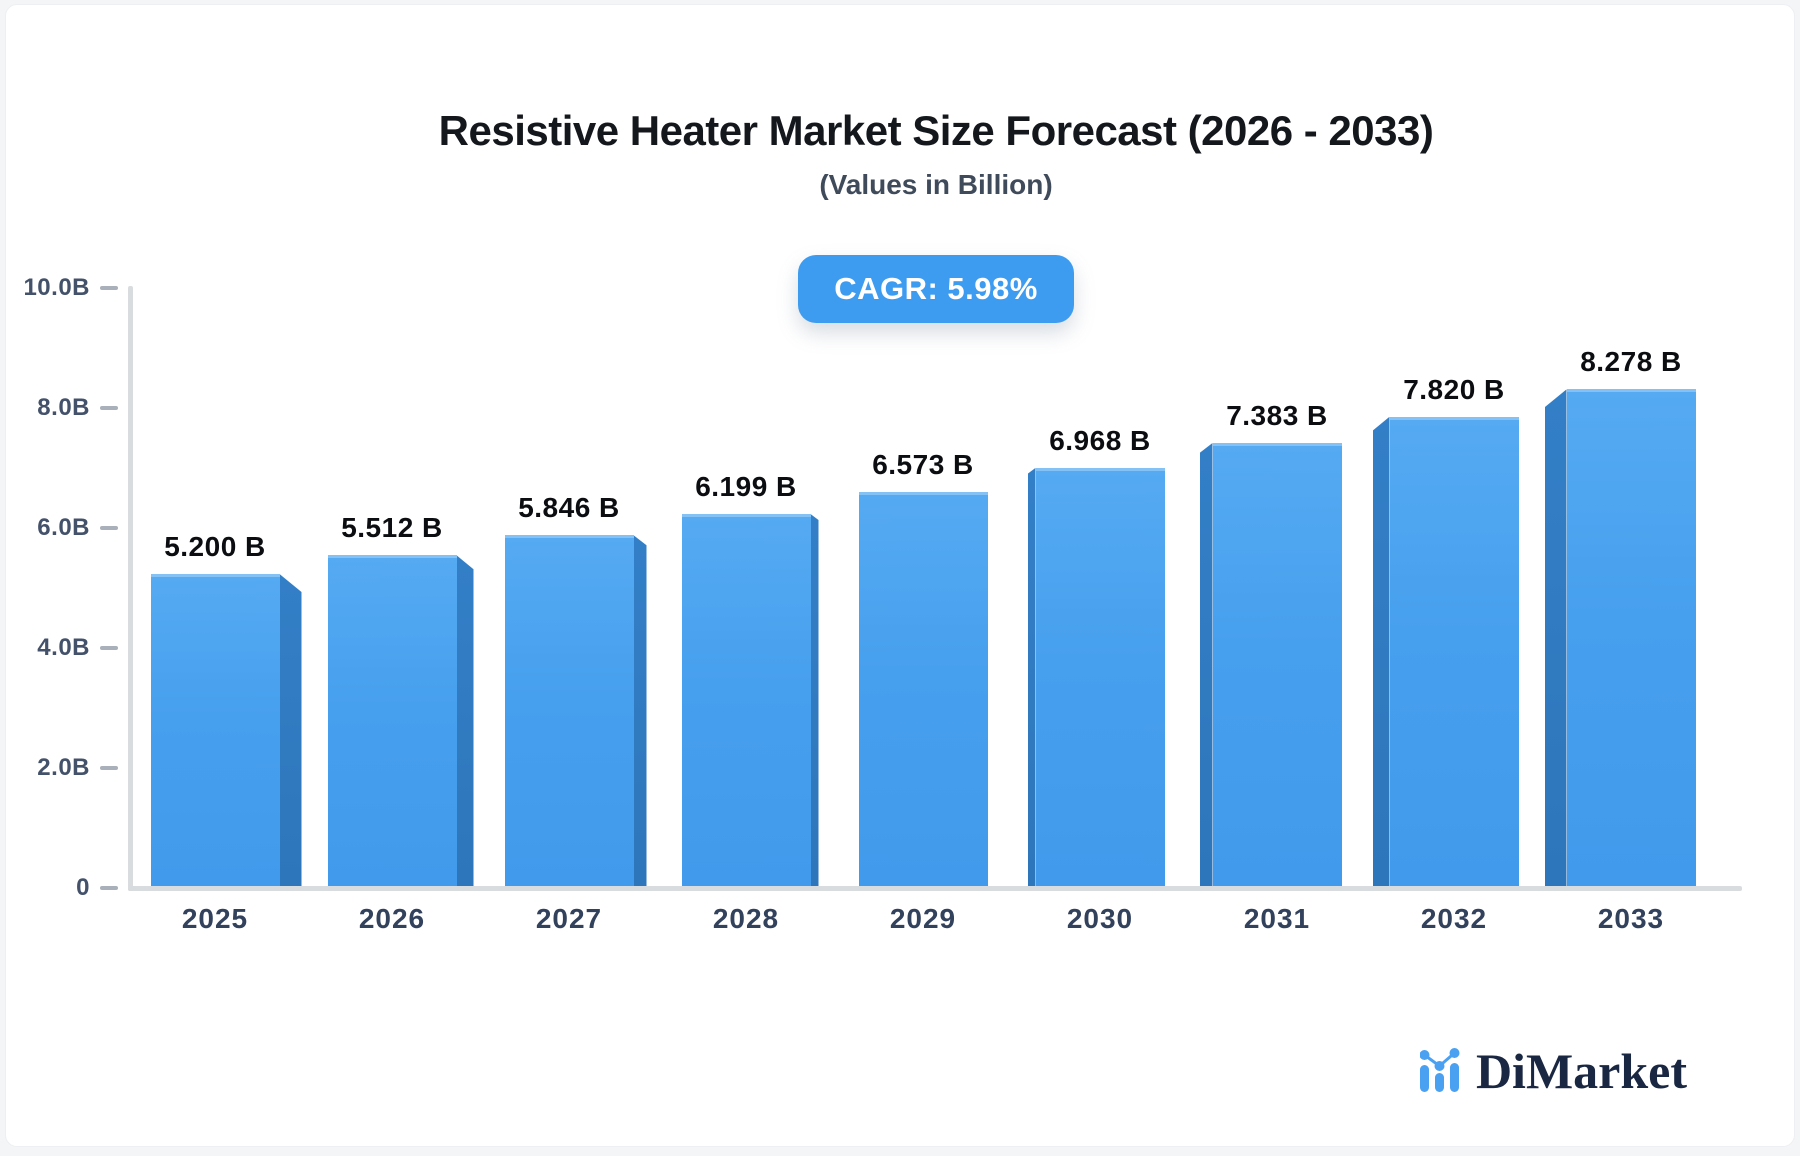  I want to click on bar-value-label: 8.278 B, so click(1631, 362).